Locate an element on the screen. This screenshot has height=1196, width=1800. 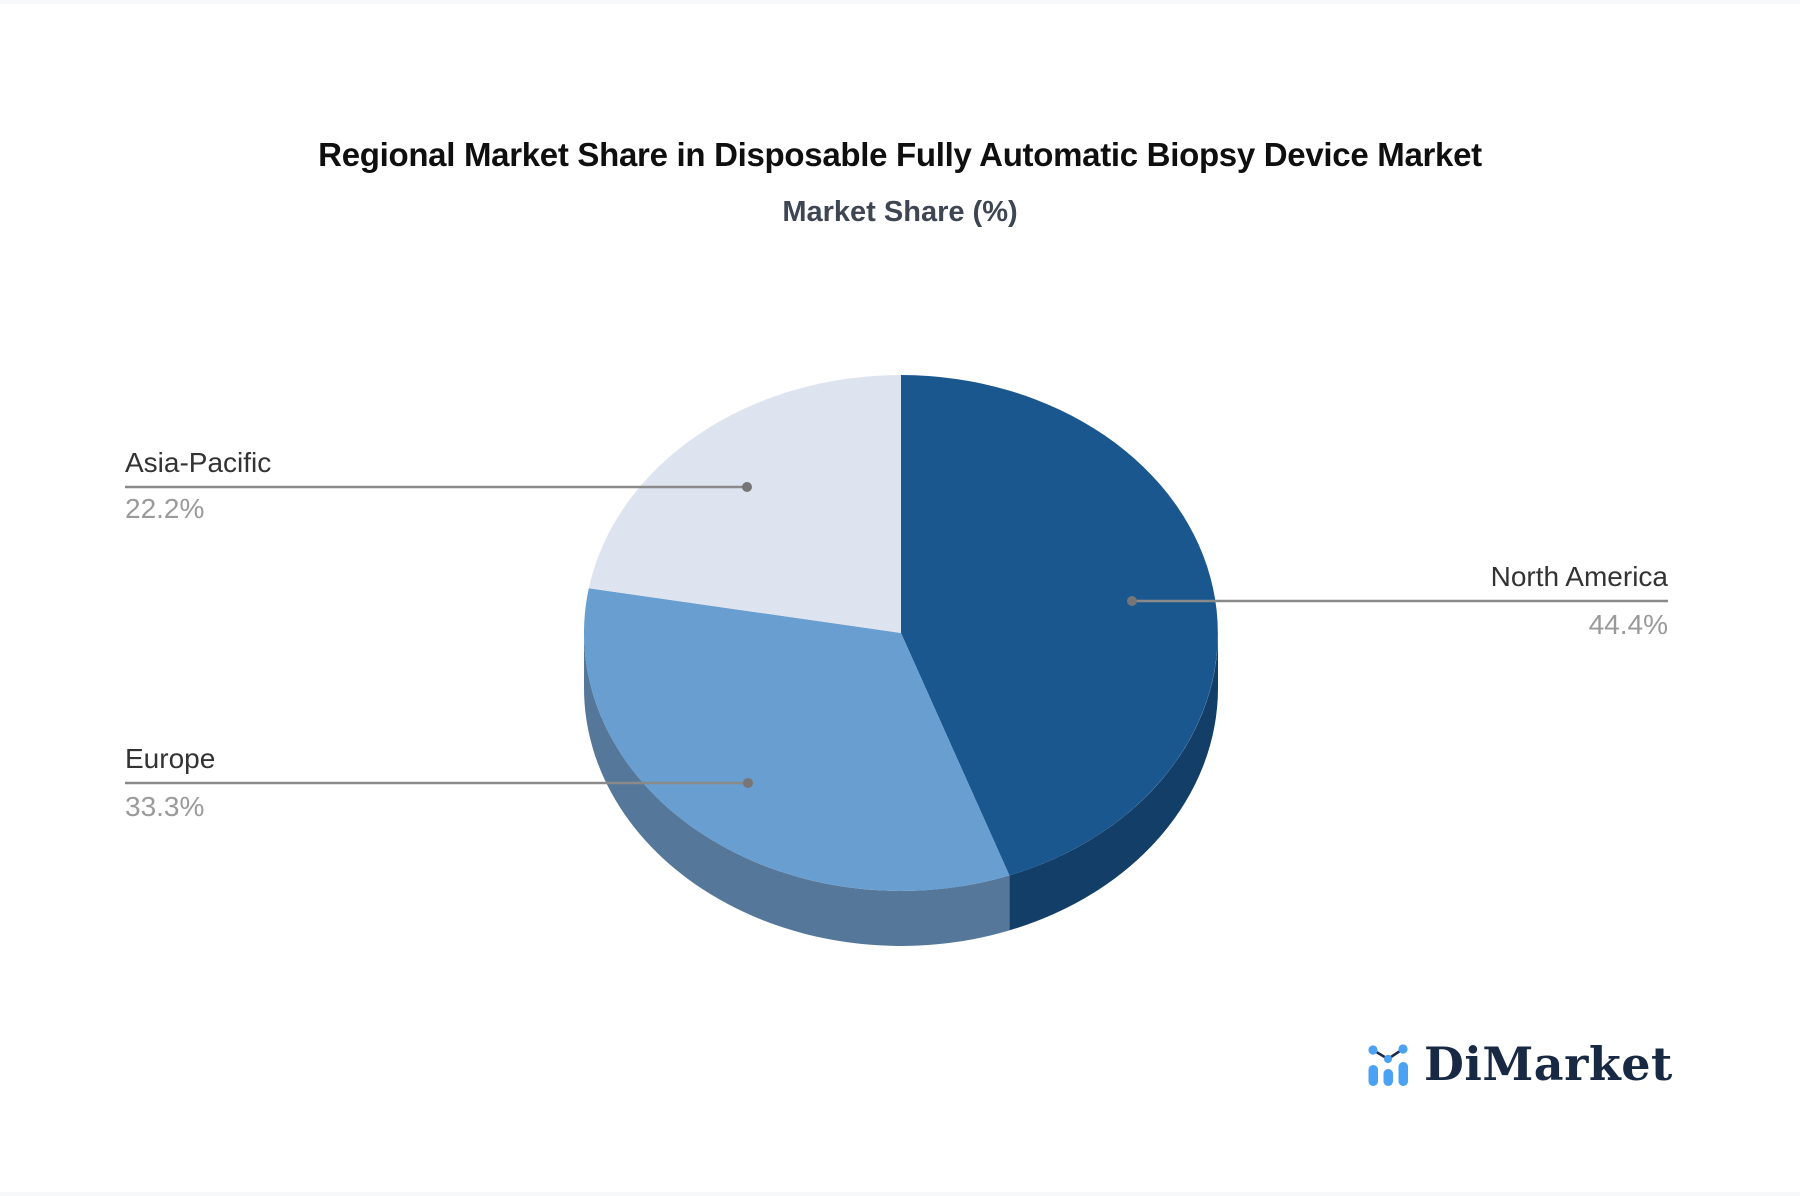
callout-europe: Europe 33.3% is located at coordinates (170, 783).